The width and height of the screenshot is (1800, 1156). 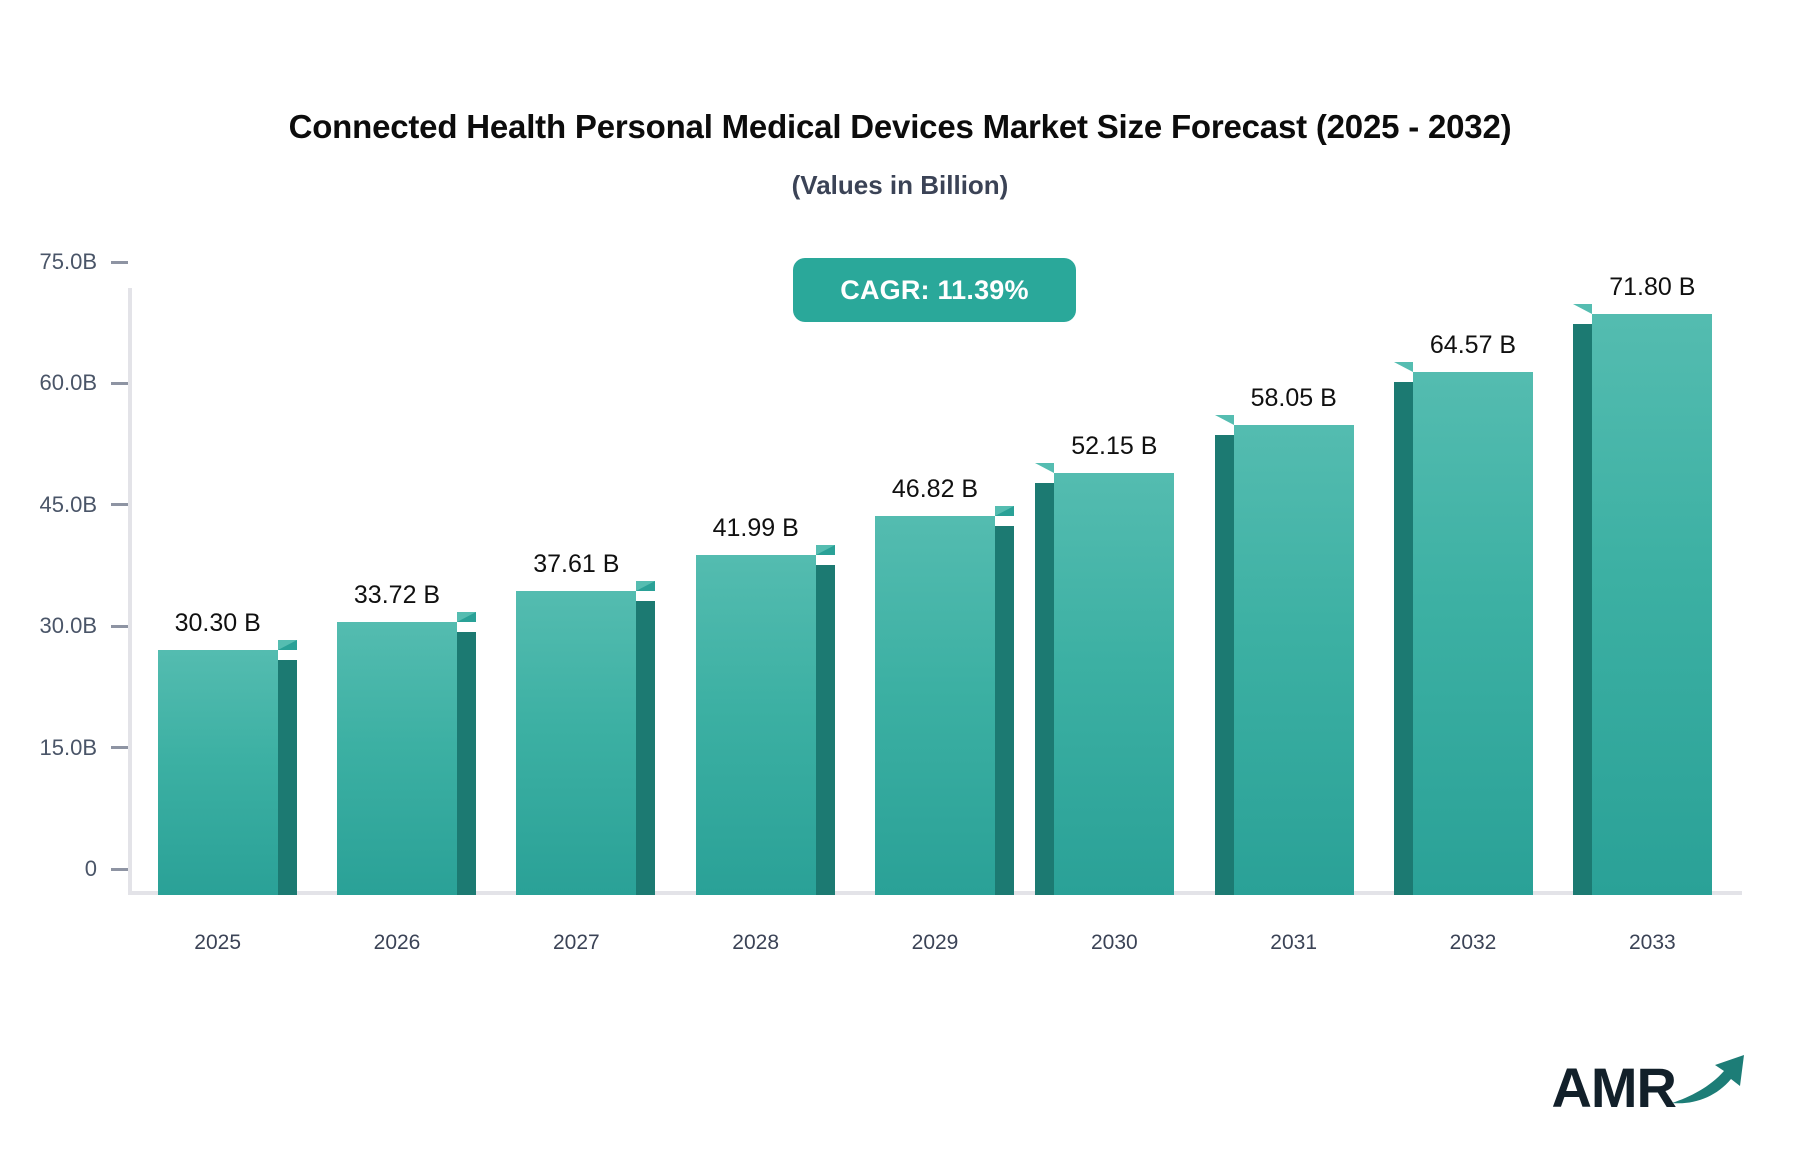 What do you see at coordinates (755, 528) in the screenshot?
I see `bar-value-label: 41.99 B` at bounding box center [755, 528].